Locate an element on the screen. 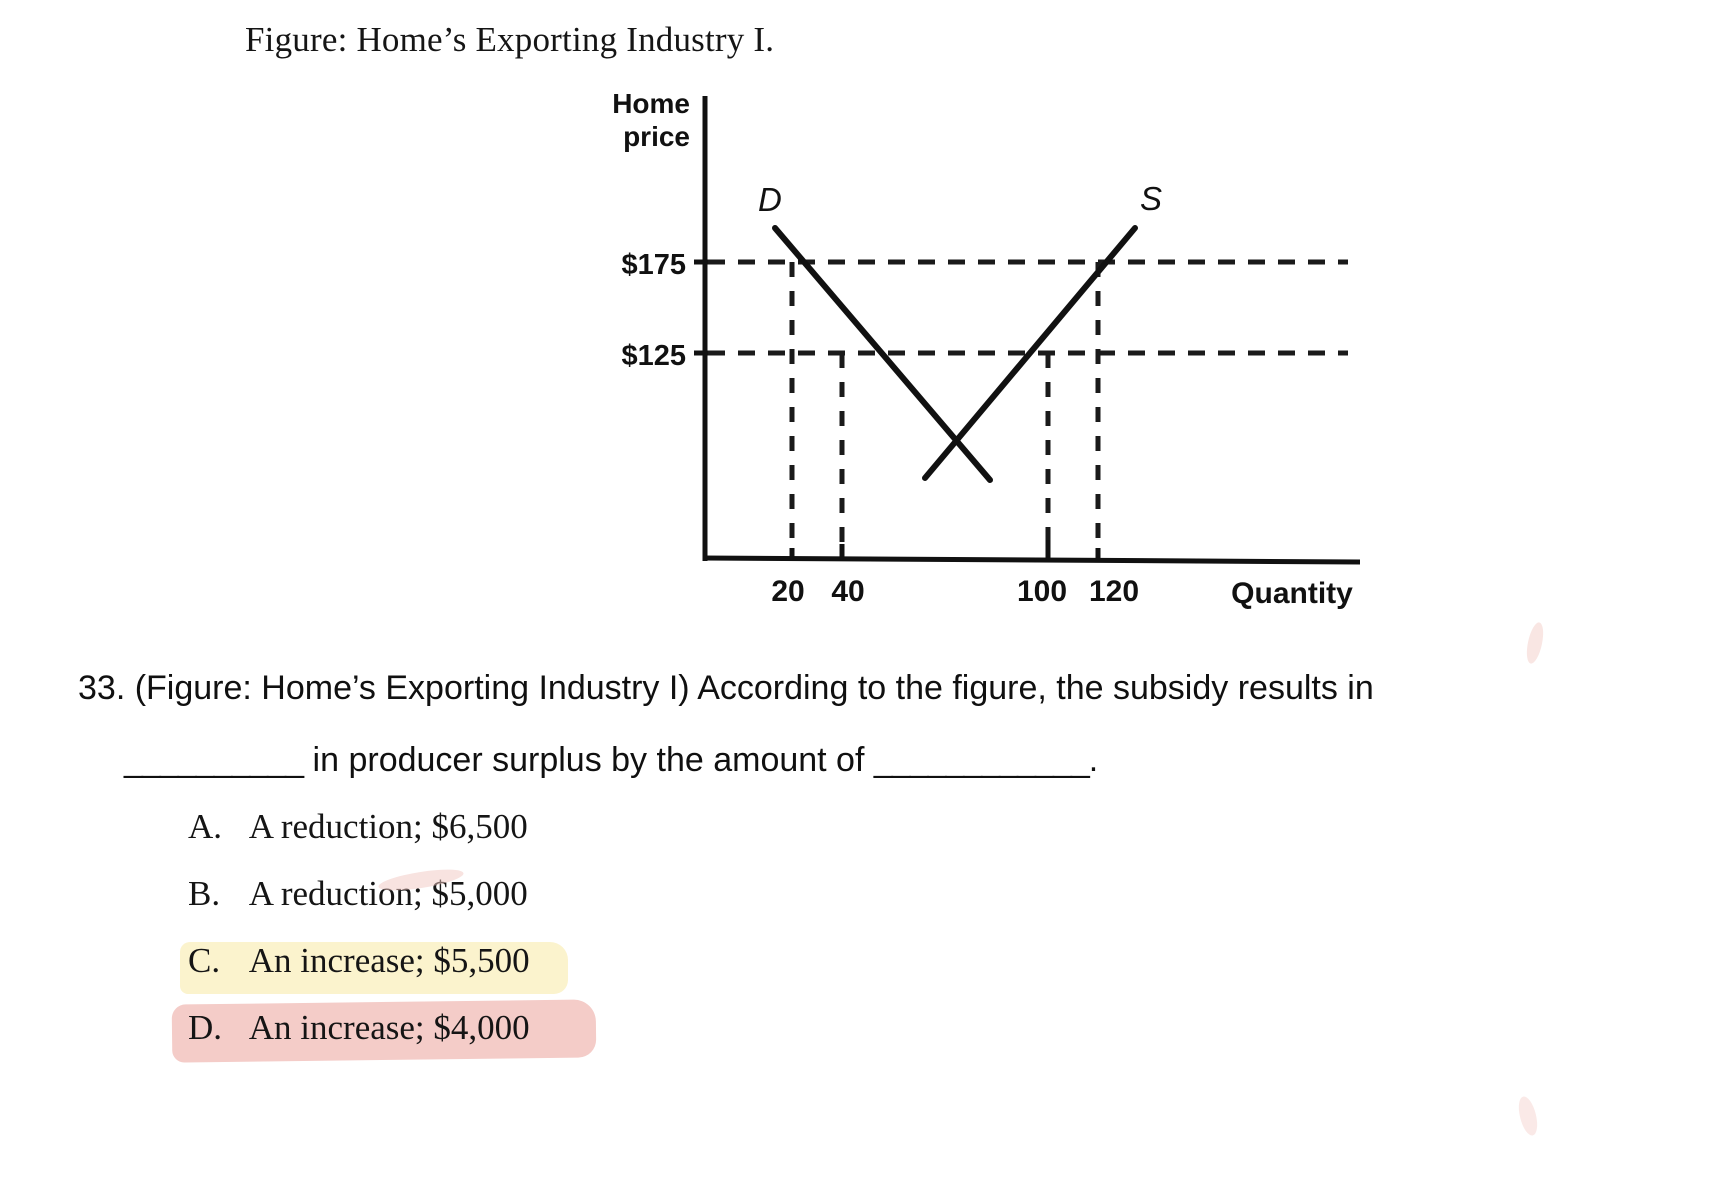 The height and width of the screenshot is (1185, 1714). x-axis-line is located at coordinates (1031, 560).